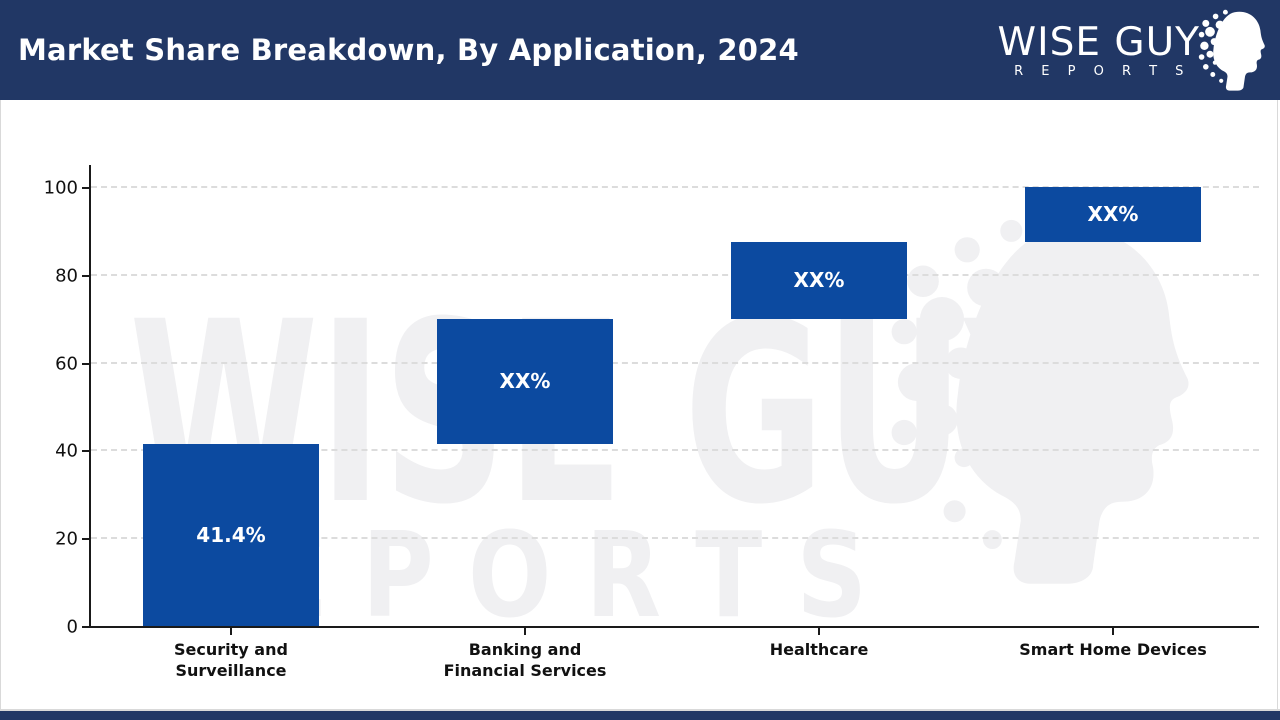 The height and width of the screenshot is (720, 1280). What do you see at coordinates (674, 627) in the screenshot?
I see `x-axis-line` at bounding box center [674, 627].